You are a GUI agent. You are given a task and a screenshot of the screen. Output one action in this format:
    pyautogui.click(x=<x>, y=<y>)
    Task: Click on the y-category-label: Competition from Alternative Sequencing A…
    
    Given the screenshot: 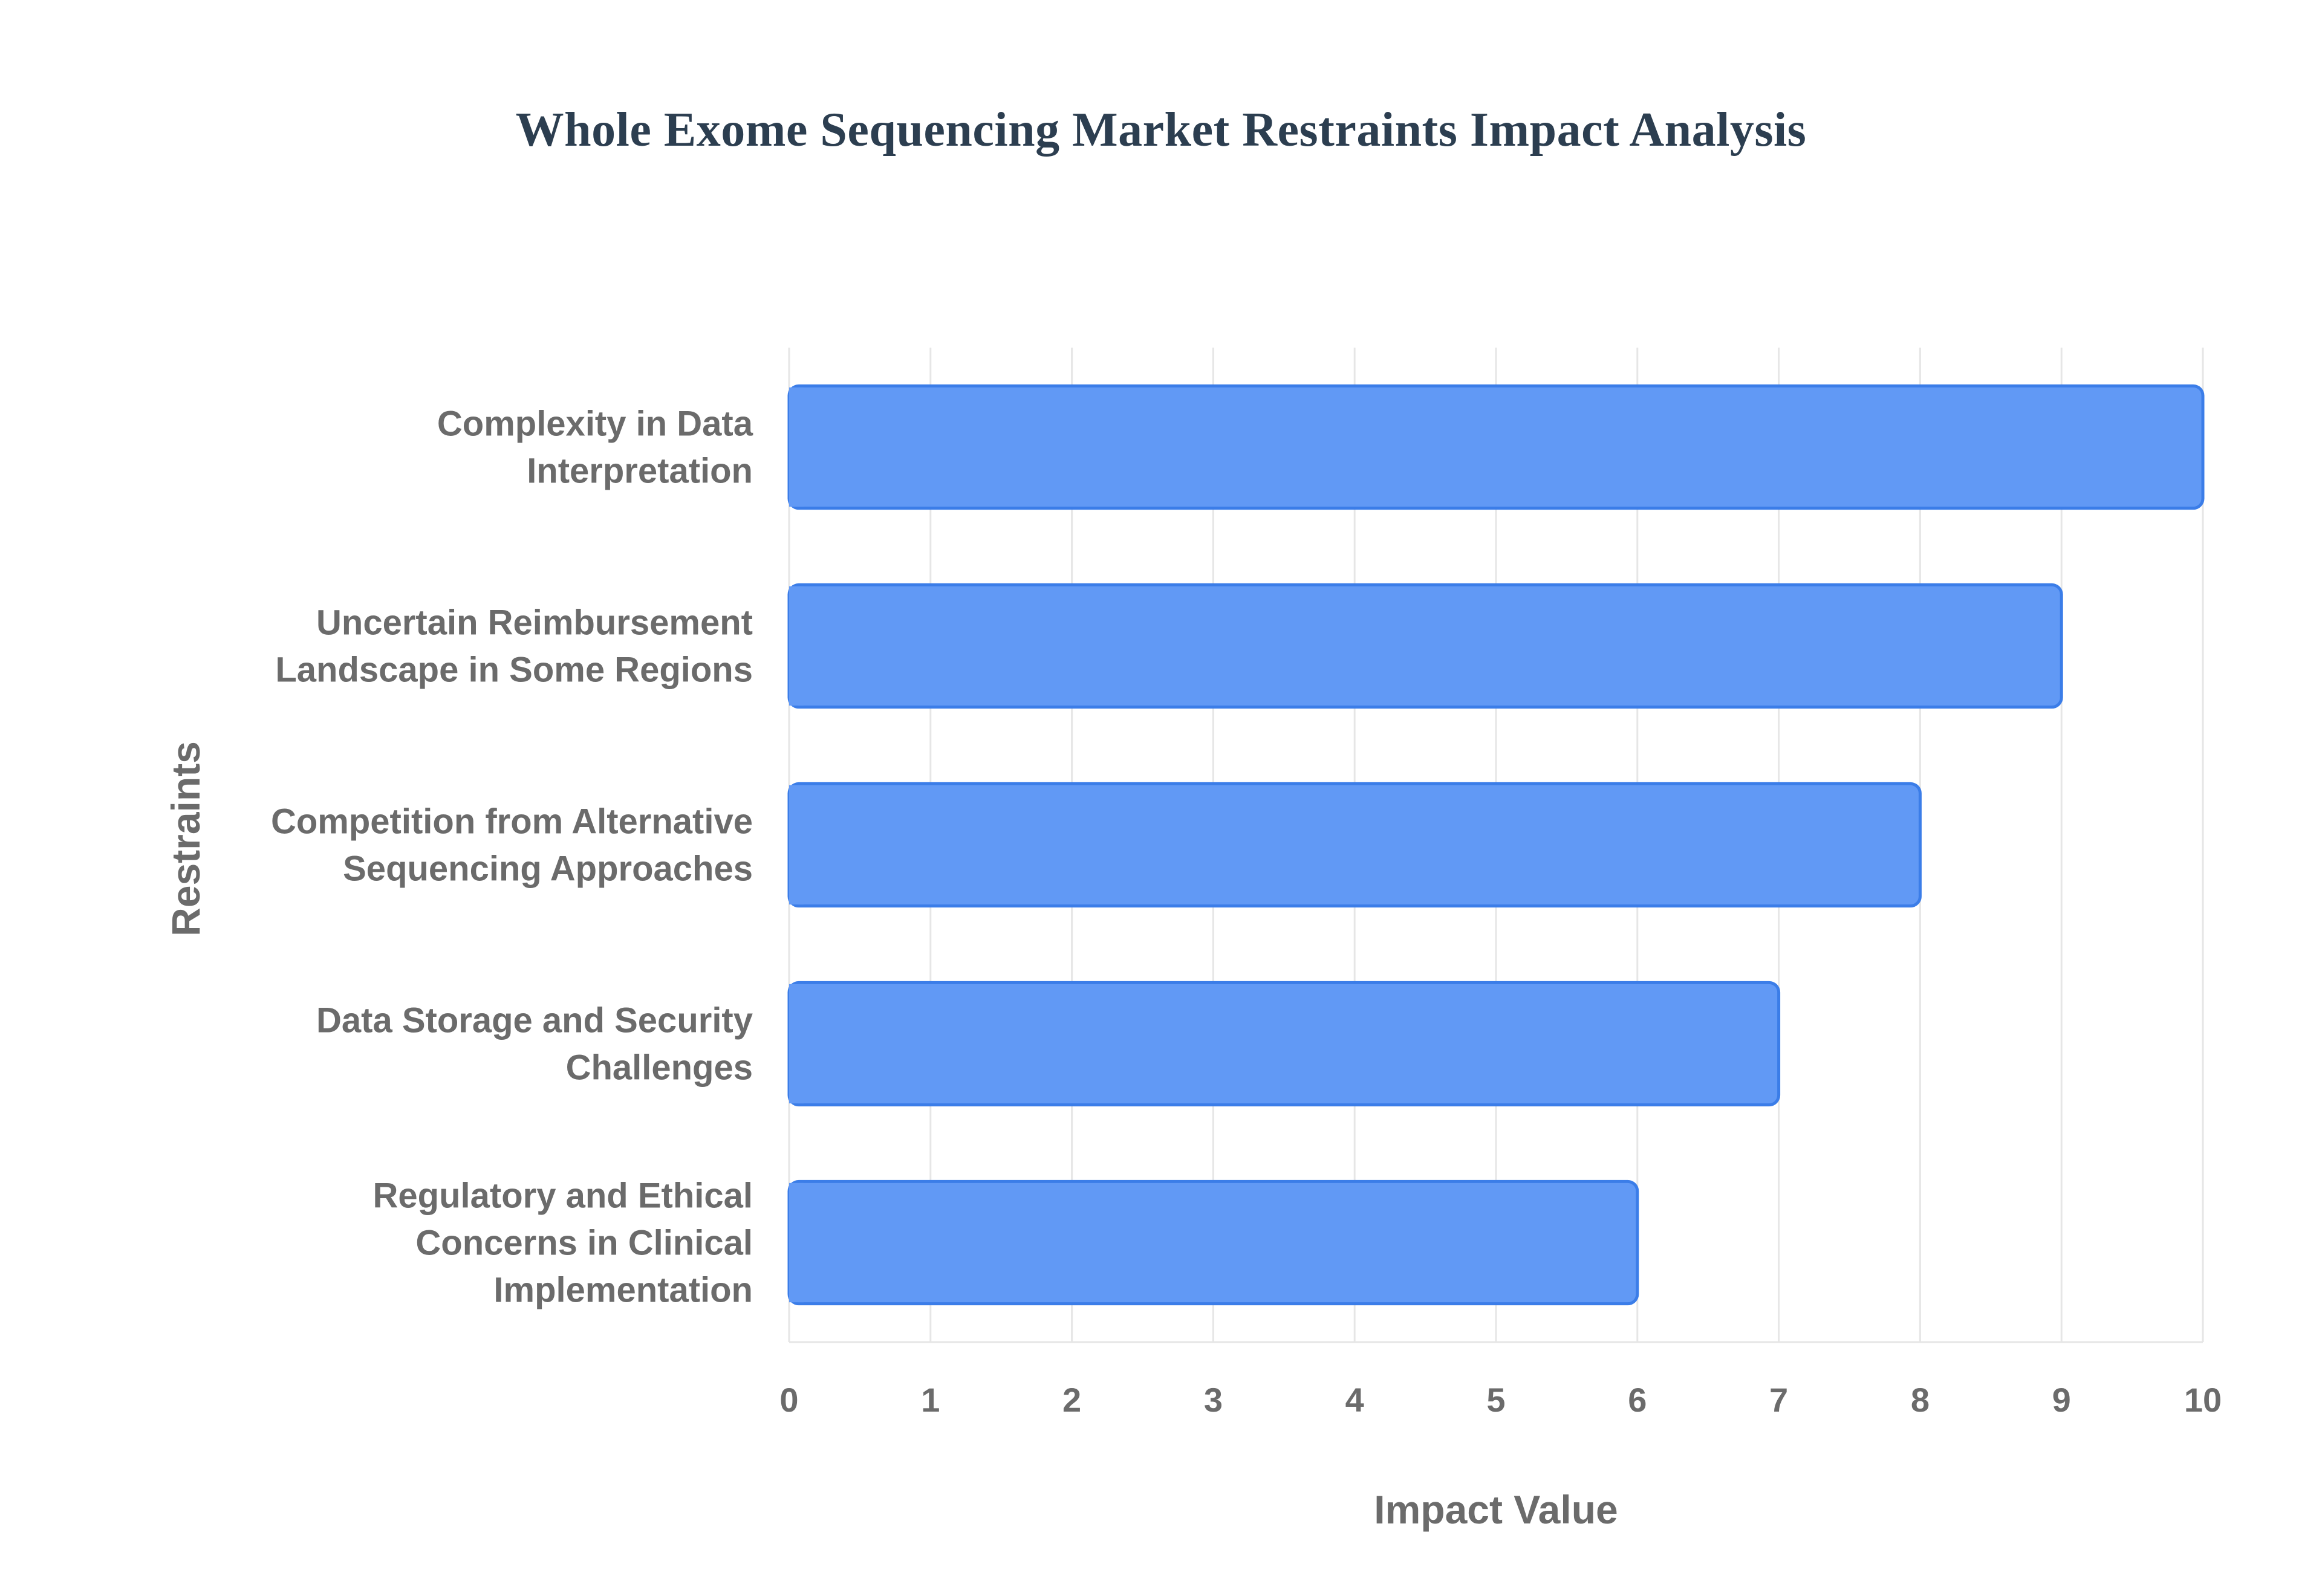 What is the action you would take?
    pyautogui.click(x=512, y=845)
    